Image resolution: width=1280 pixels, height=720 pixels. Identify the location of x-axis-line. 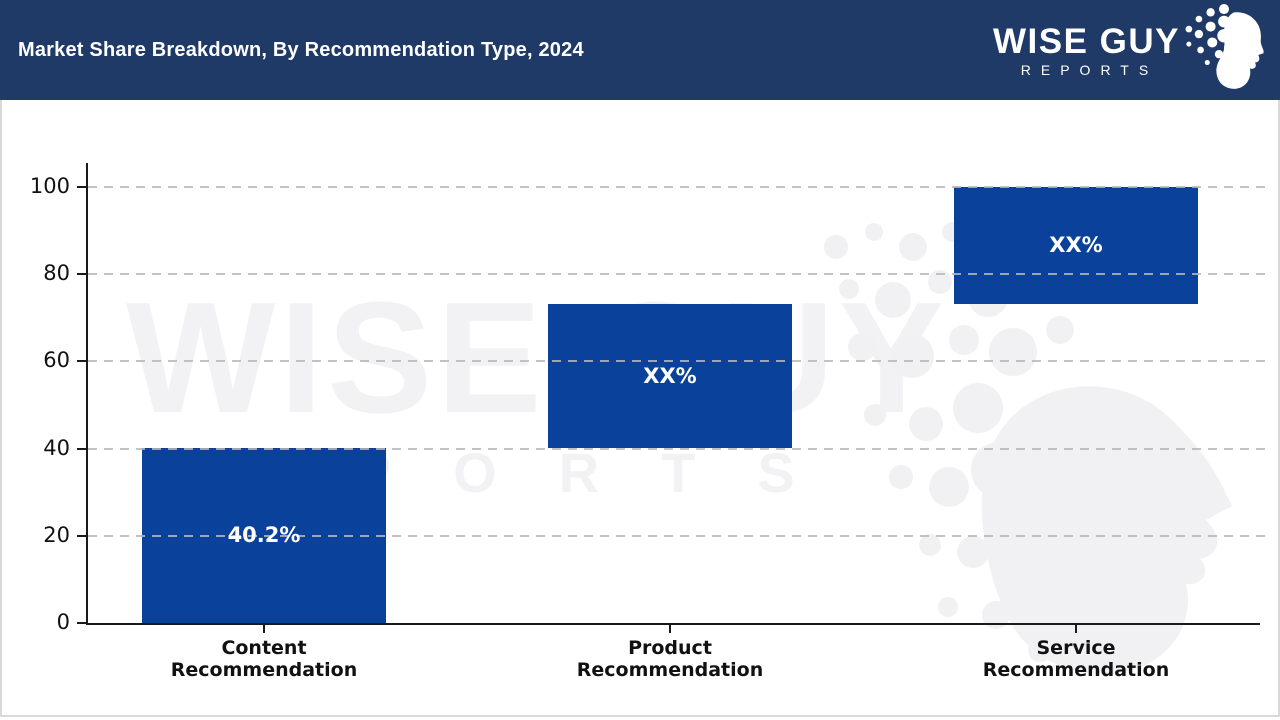
(673, 624).